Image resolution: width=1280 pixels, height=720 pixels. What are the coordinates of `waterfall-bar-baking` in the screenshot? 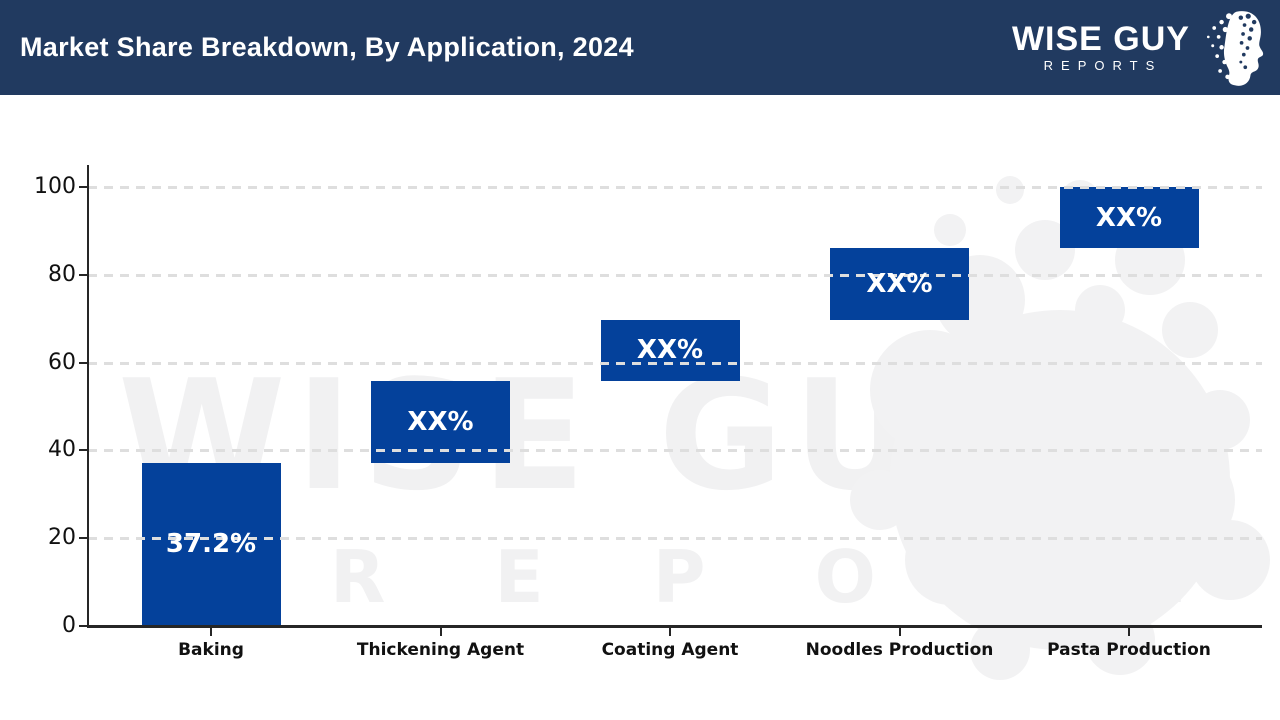 It's located at (211, 544).